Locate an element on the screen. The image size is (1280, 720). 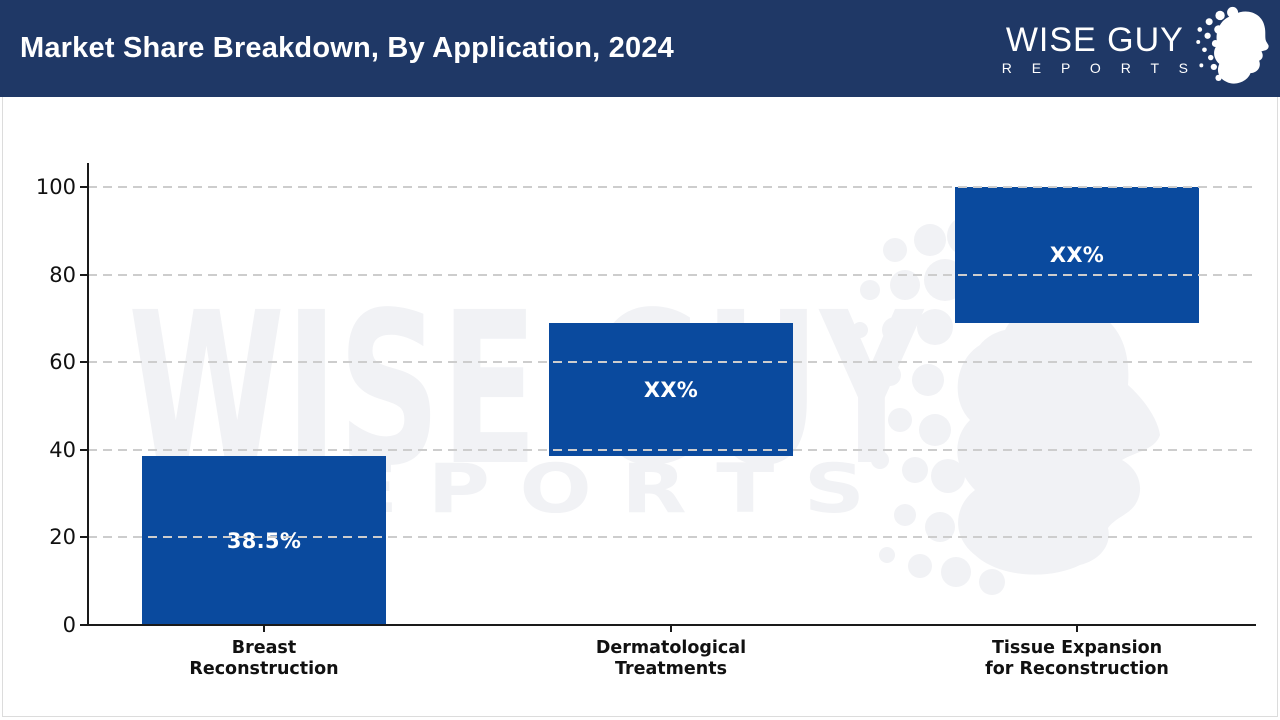
y-tick-label-60: 60 is located at coordinates (62, 362).